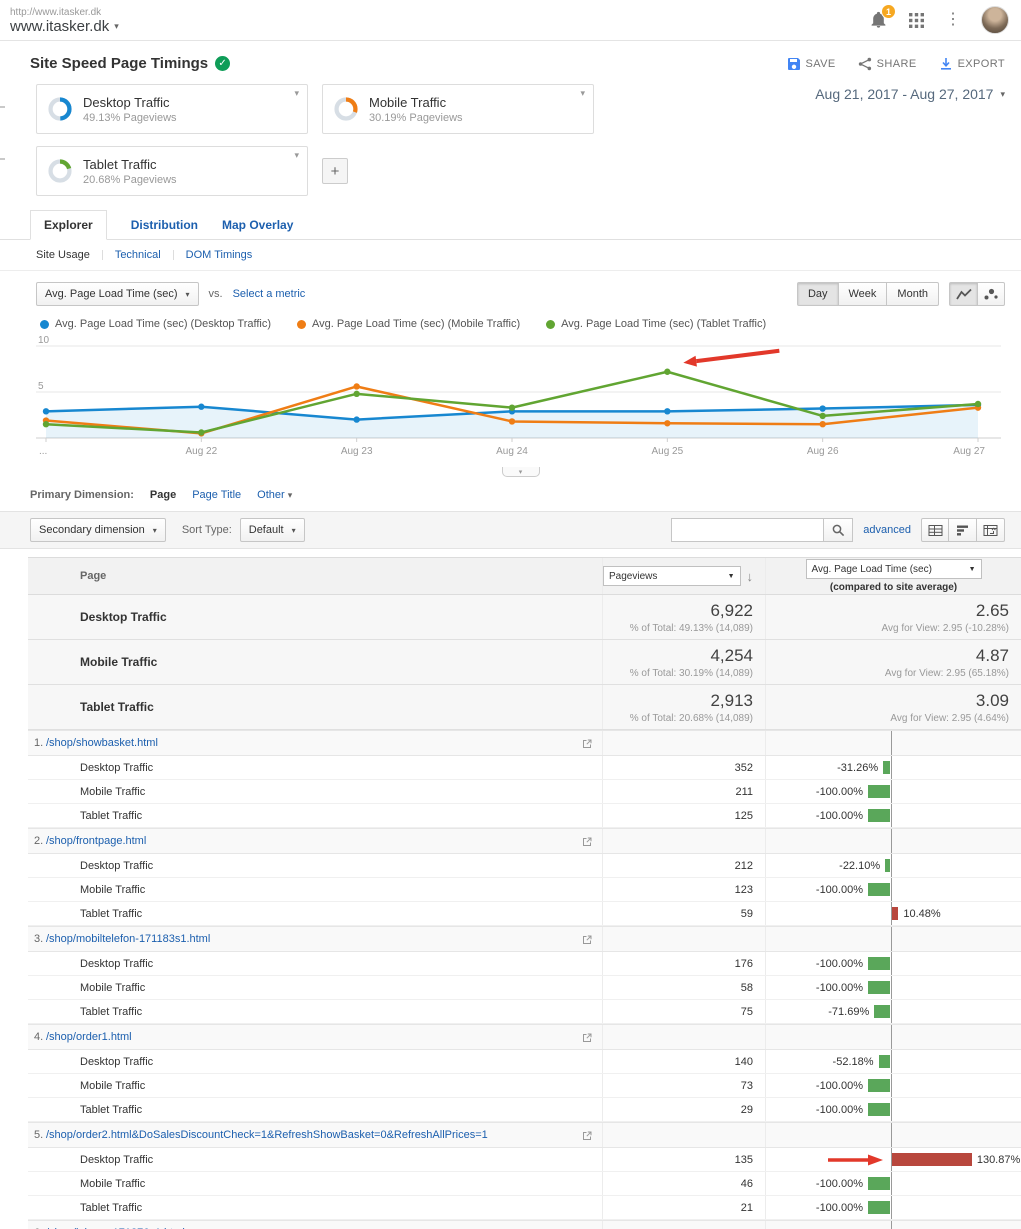 This screenshot has height=1229, width=1021. Describe the element at coordinates (115, 1228) in the screenshot. I see `page-url-link: /shop/iphone-171276s1.html` at that location.